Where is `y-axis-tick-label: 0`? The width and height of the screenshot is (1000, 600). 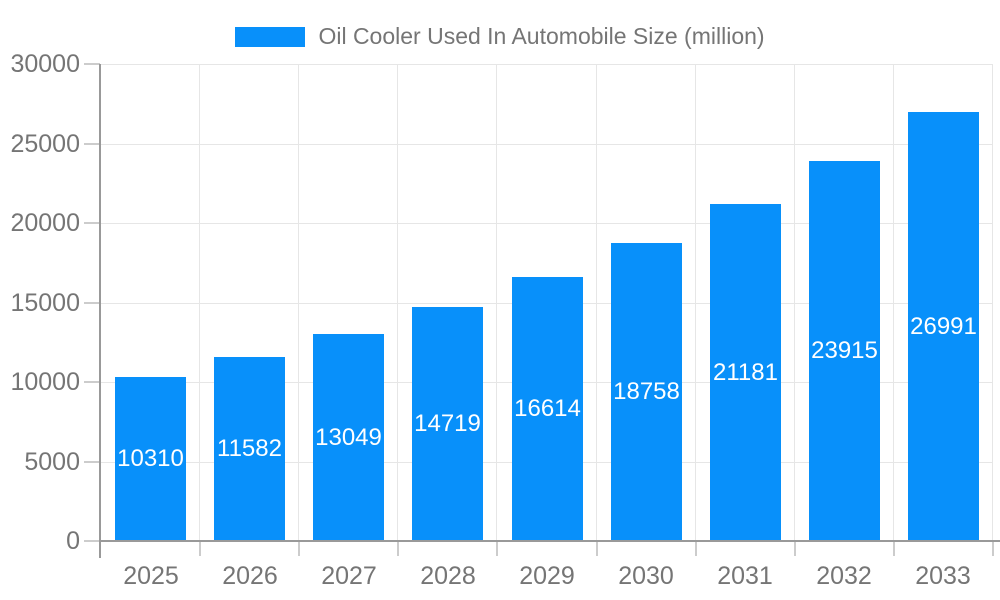 y-axis-tick-label: 0 is located at coordinates (73, 541).